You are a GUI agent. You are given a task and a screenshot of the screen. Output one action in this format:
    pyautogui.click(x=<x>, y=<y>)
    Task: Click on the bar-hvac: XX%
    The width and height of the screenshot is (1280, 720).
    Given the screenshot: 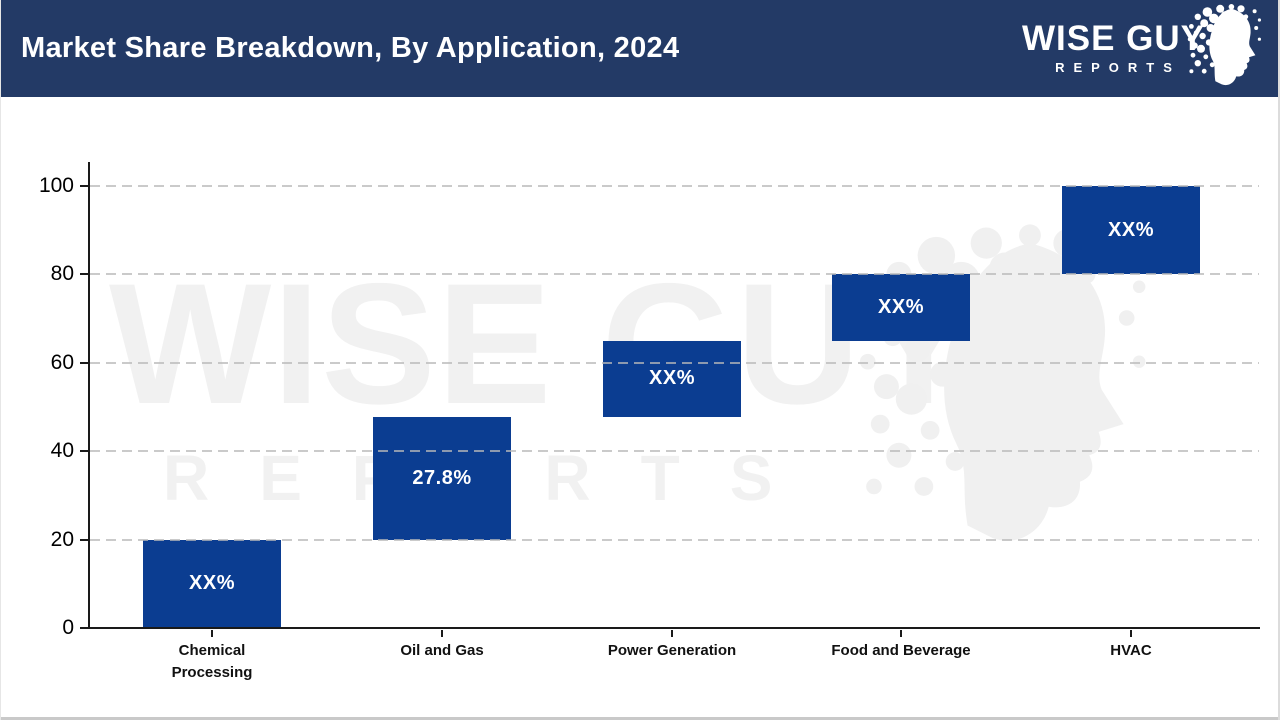 What is the action you would take?
    pyautogui.click(x=1131, y=230)
    